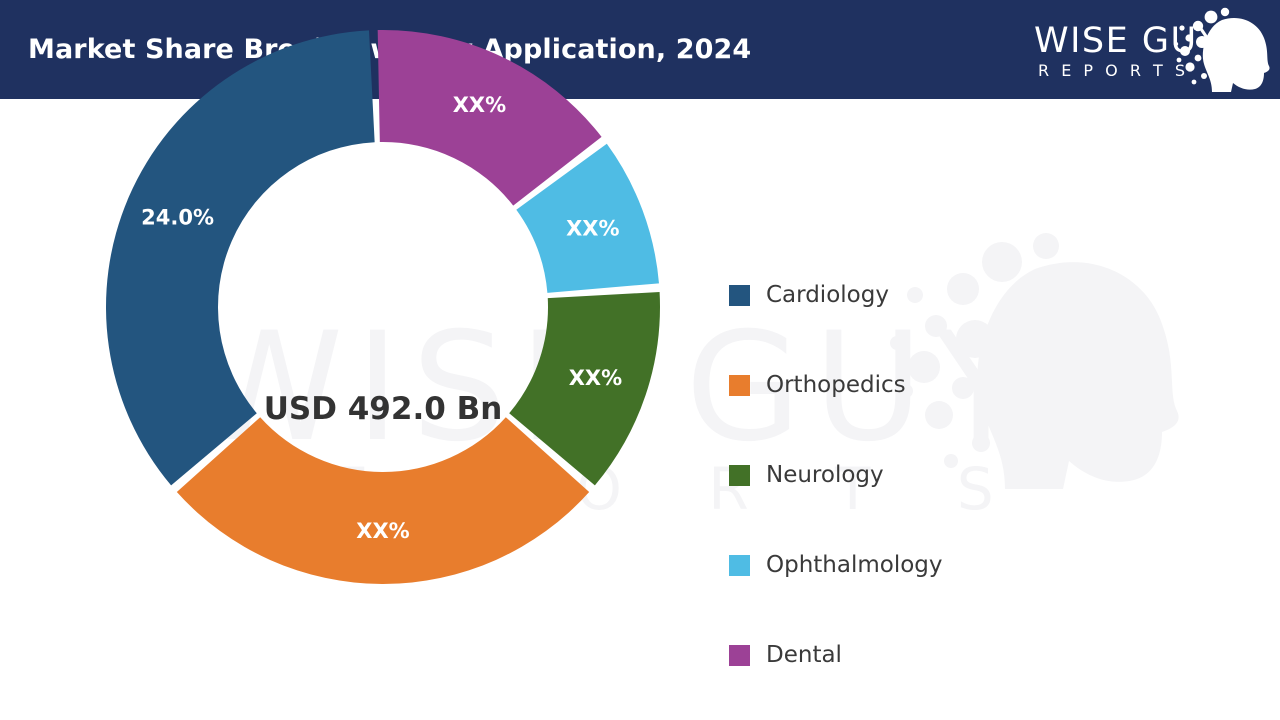 The width and height of the screenshot is (1280, 720). What do you see at coordinates (894, 295) in the screenshot?
I see `legend-item-cardiology: Cardiology` at bounding box center [894, 295].